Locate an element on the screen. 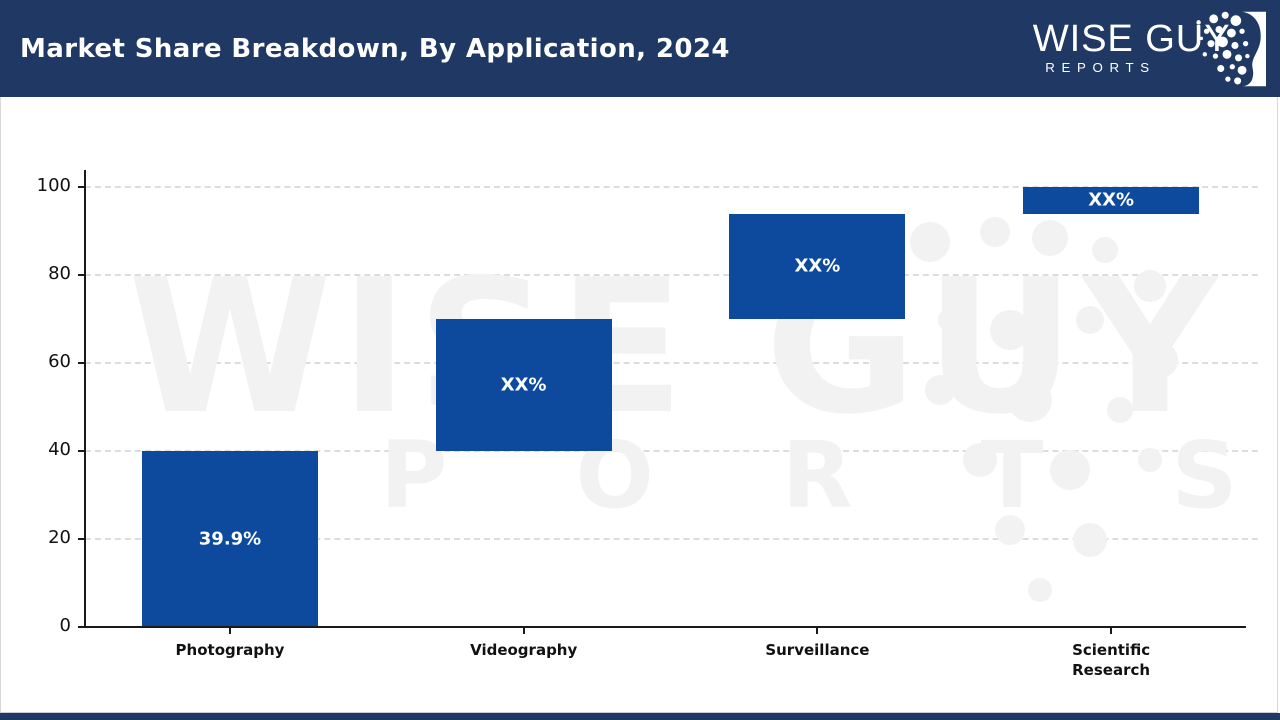 The width and height of the screenshot is (1280, 720). bar-label-videography: XX% is located at coordinates (523, 385).